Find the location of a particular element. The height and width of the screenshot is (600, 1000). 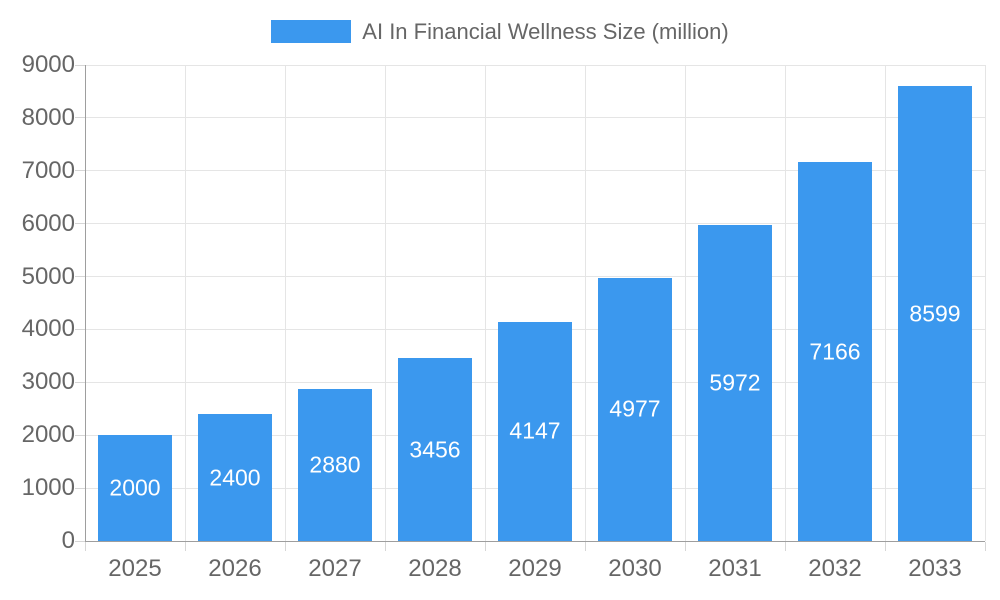

bar-value-label: 2000 is located at coordinates (135, 487).